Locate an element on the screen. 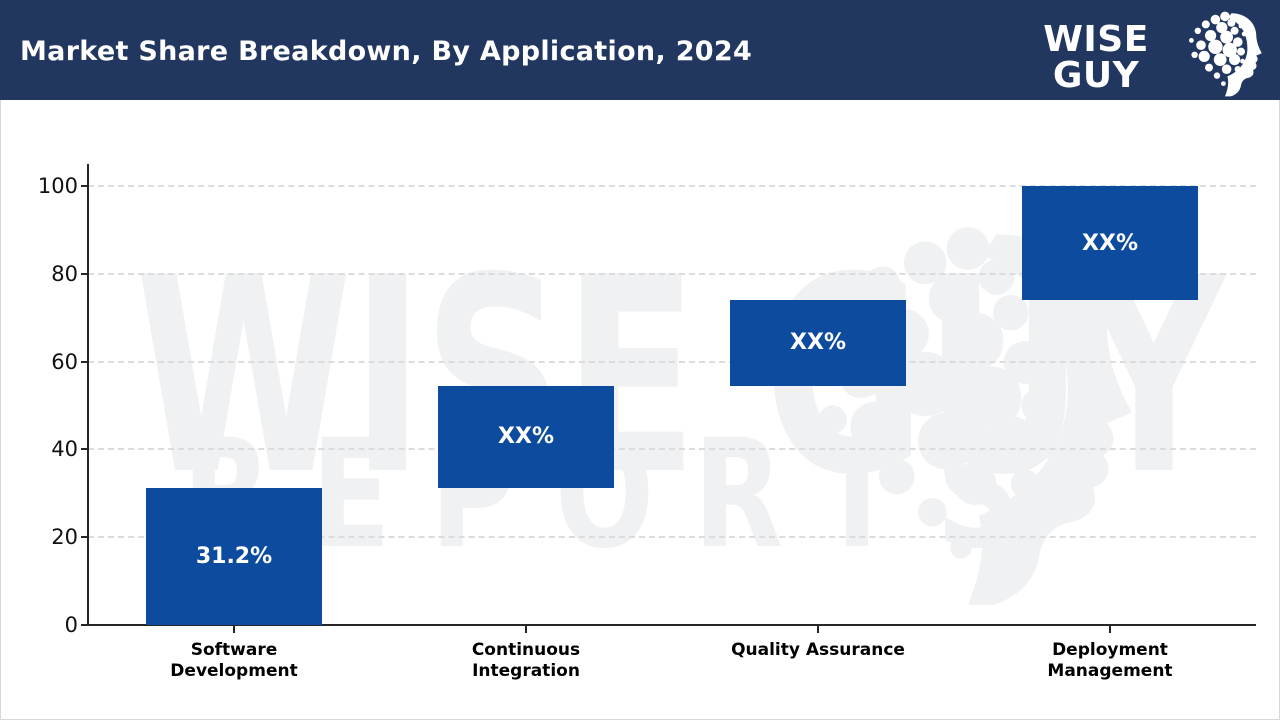 This screenshot has width=1280, height=720. bar-value-label: 31.2% is located at coordinates (234, 556).